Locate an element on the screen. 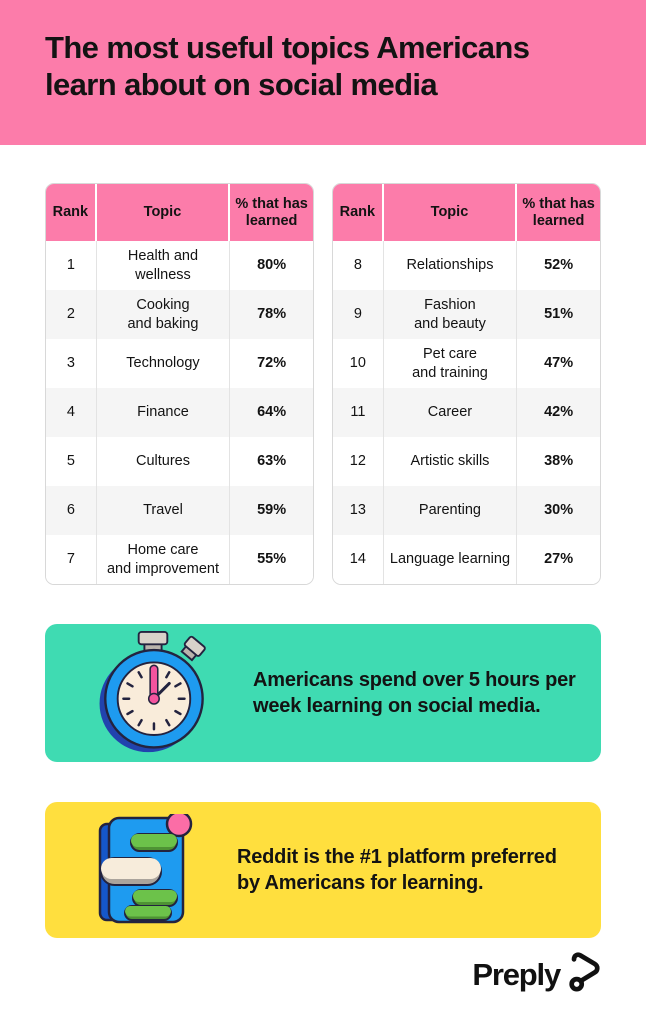 This screenshot has width=646, height=1024. rank-cell: 12 is located at coordinates (358, 461).